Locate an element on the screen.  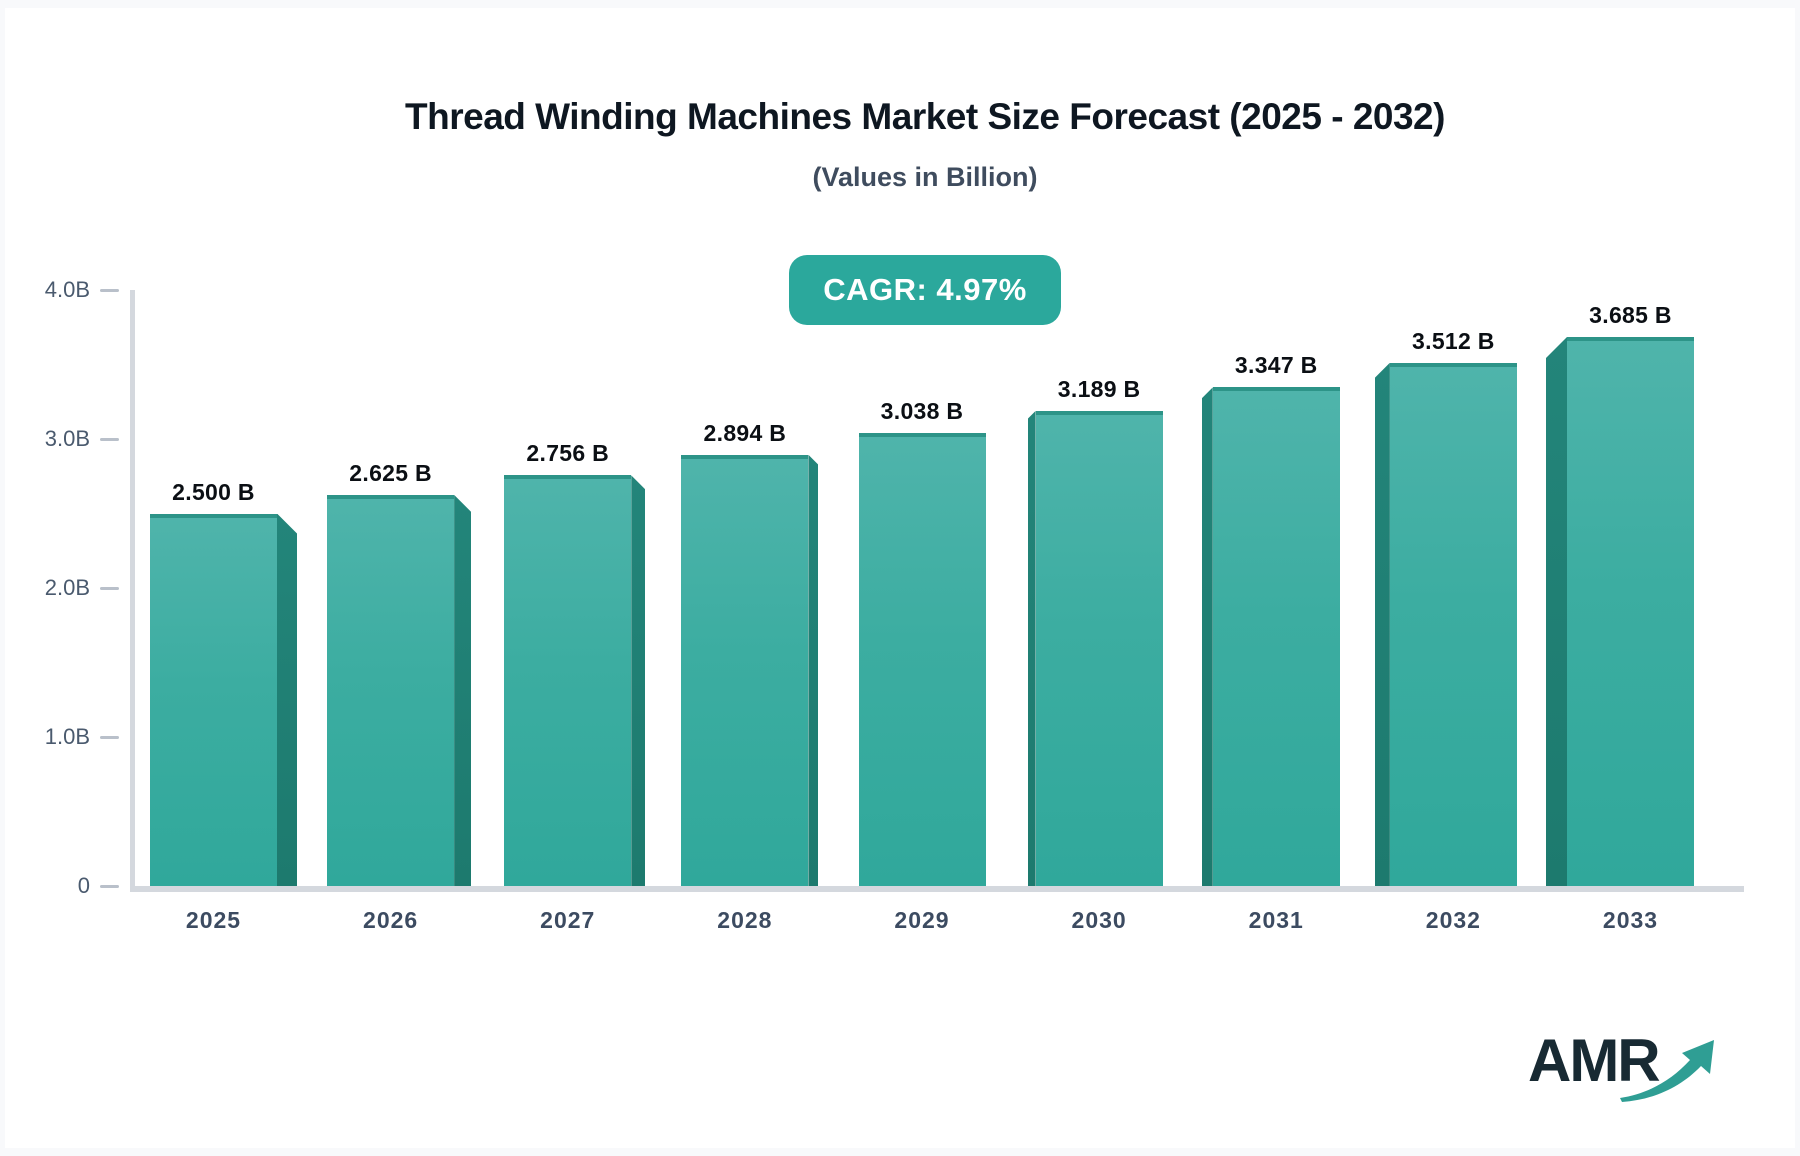
y-axis-line is located at coordinates (132, 588).